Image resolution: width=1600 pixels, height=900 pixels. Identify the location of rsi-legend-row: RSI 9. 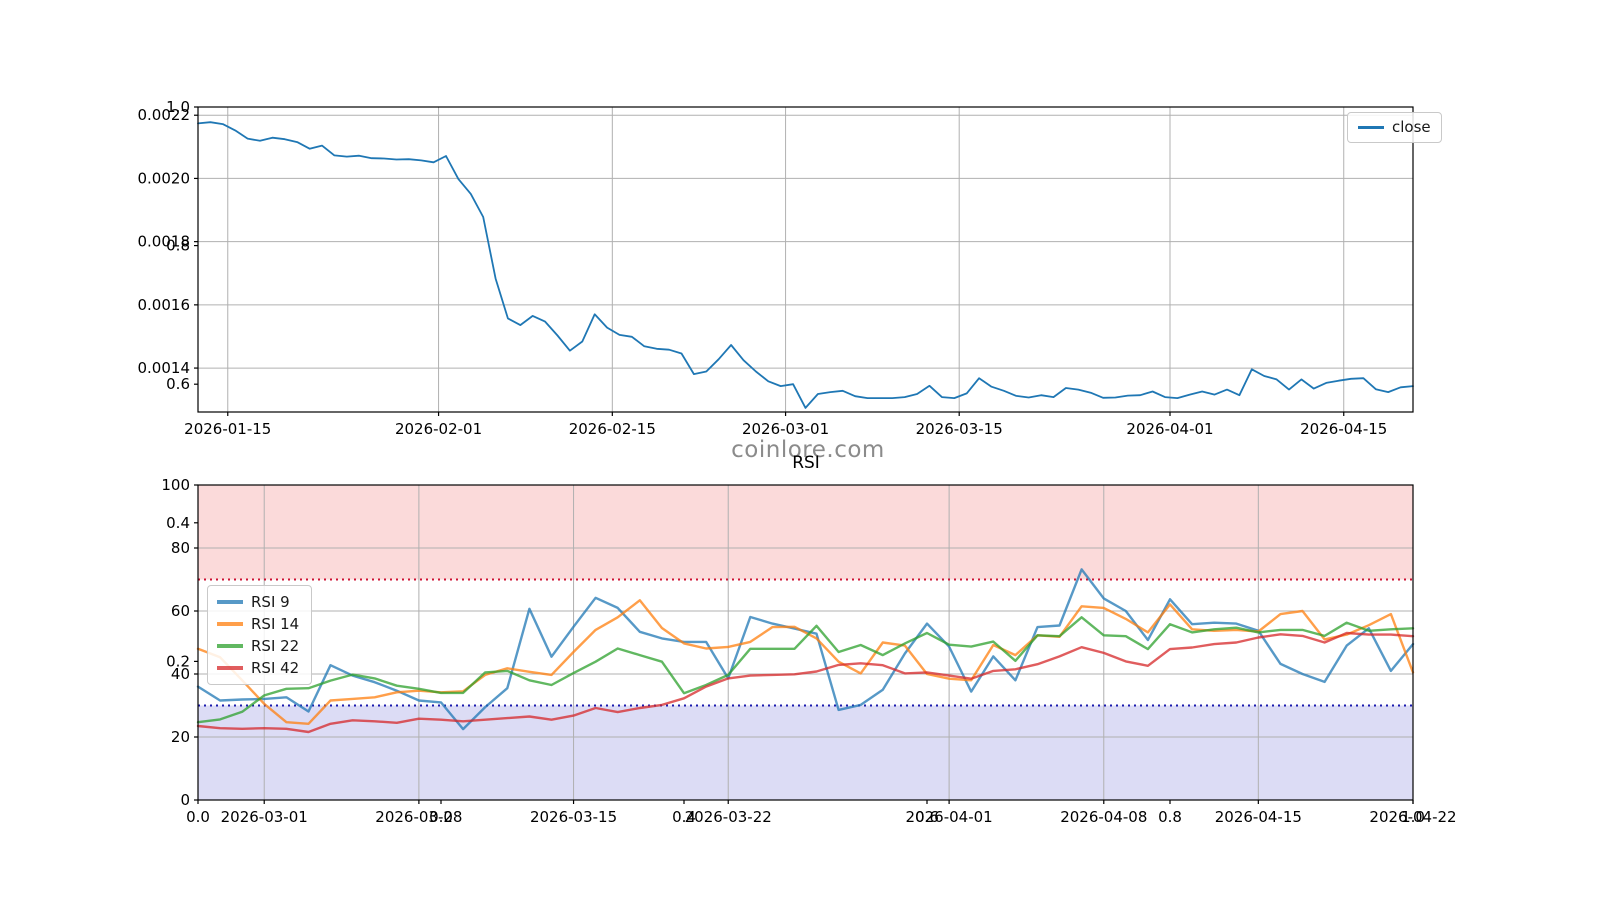
(258, 602).